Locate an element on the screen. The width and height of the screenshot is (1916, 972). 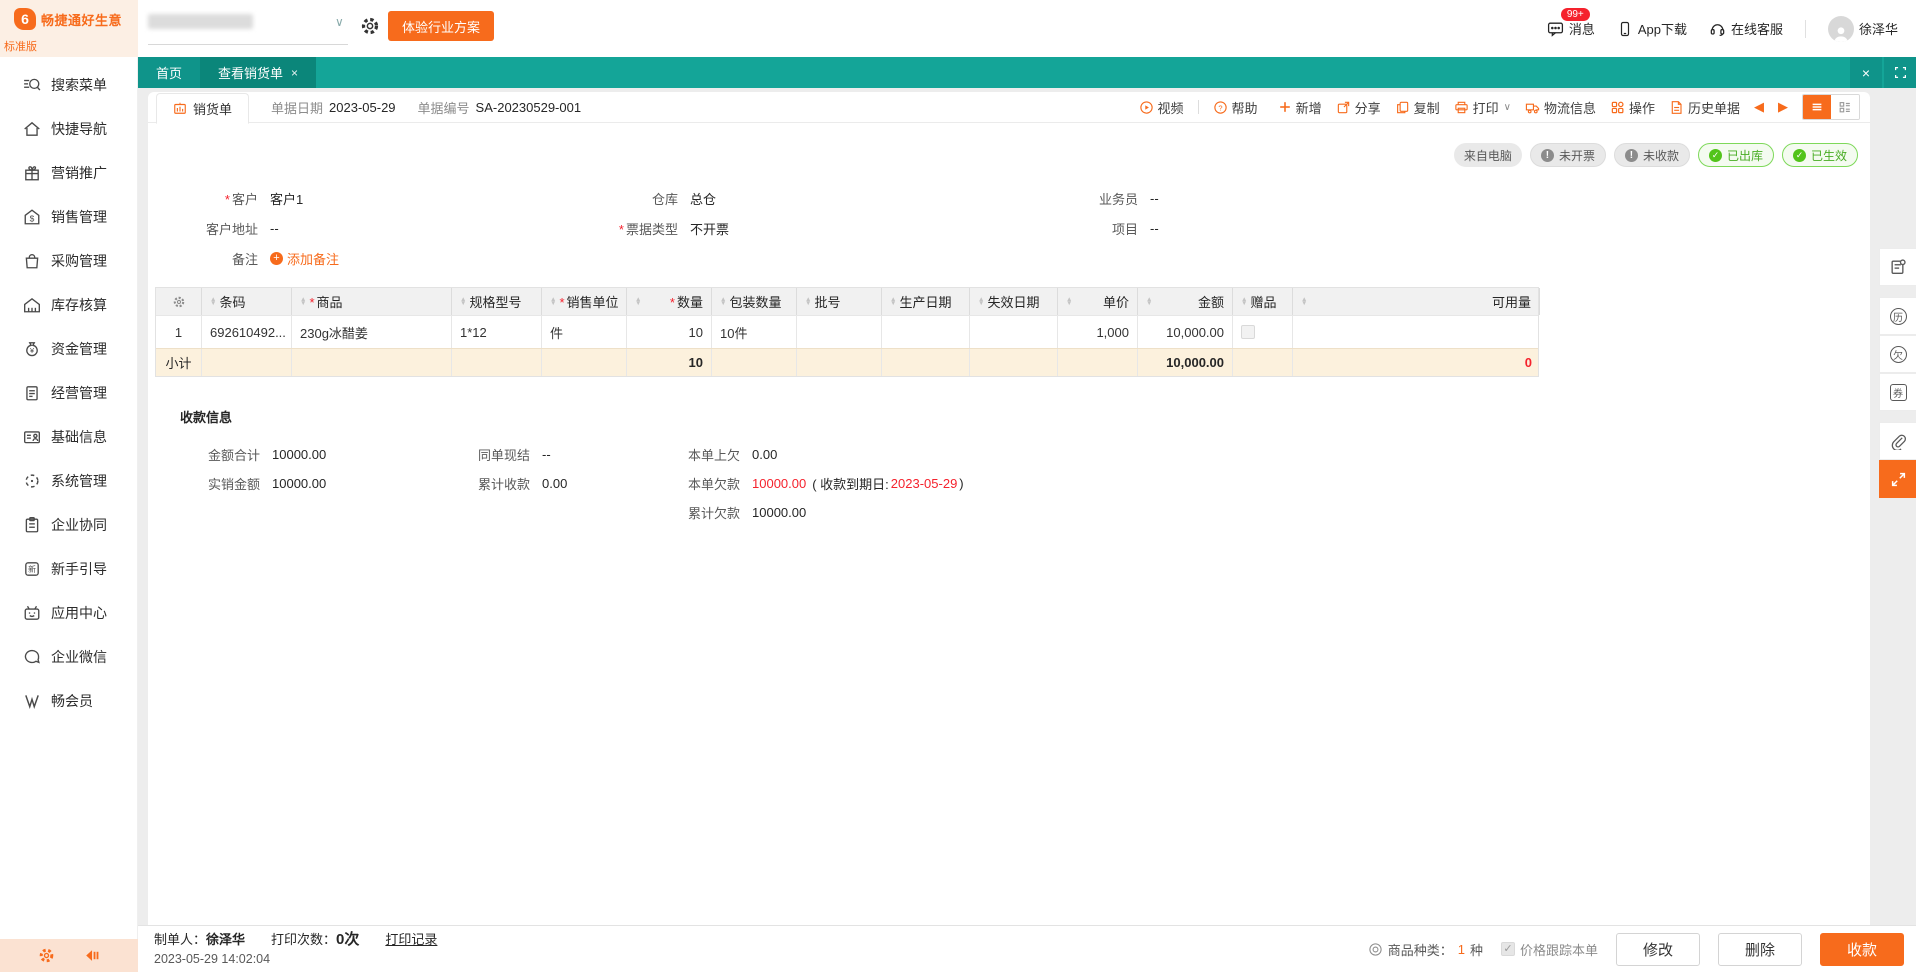
receive-payment-button: 收款 is located at coordinates (1862, 949).